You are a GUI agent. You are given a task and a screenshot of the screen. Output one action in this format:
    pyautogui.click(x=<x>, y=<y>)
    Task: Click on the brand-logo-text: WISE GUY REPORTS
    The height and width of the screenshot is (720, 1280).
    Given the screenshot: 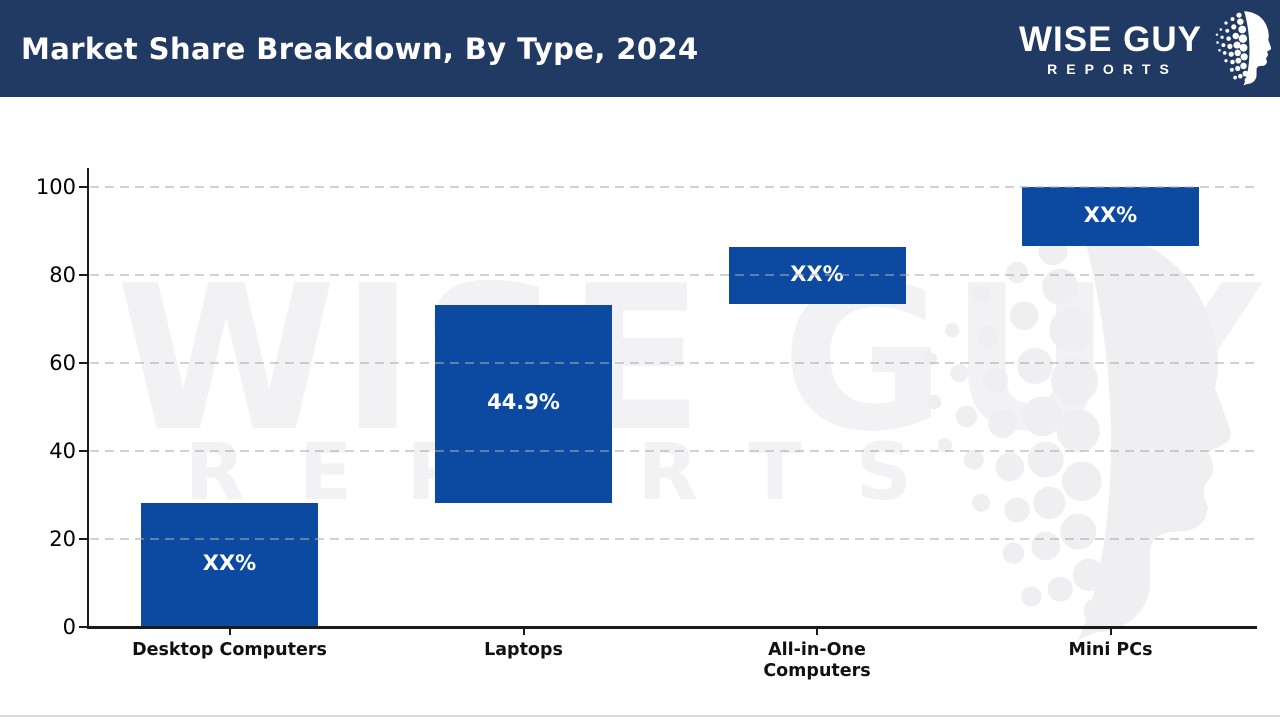 What is the action you would take?
    pyautogui.click(x=1110, y=48)
    